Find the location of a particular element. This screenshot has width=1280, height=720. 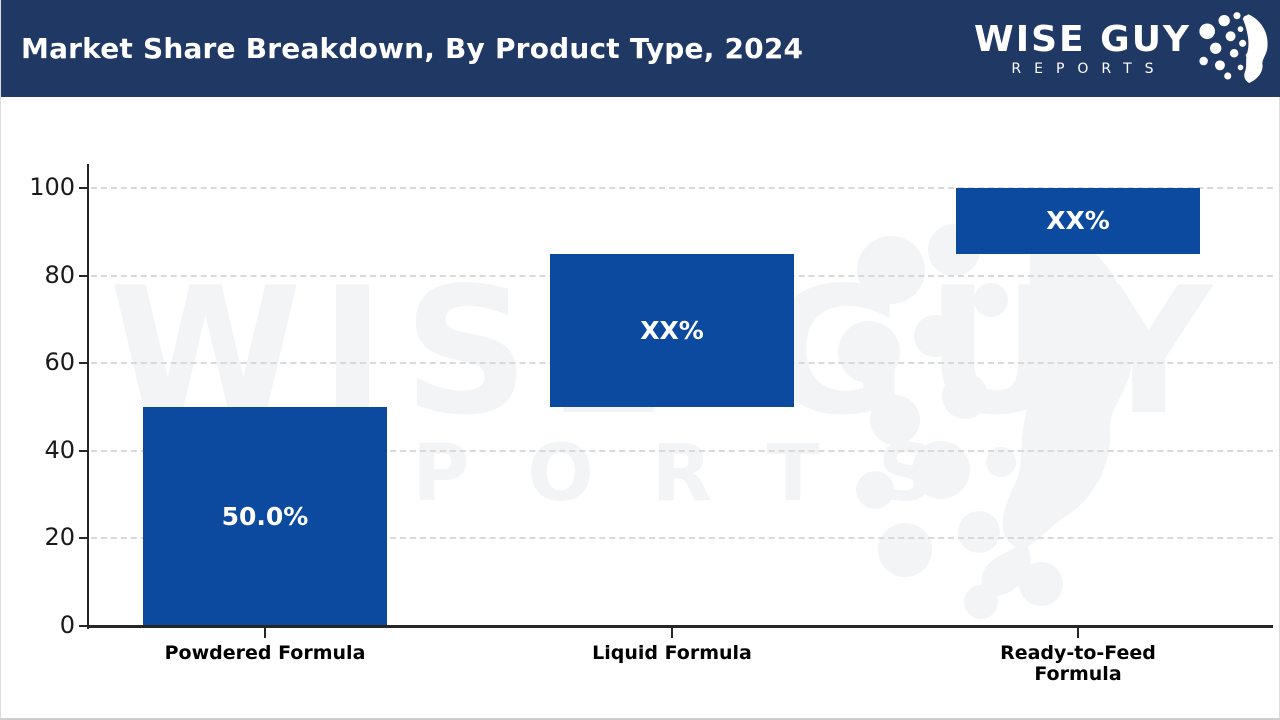

x-label-line: Ready-to-Feed is located at coordinates (1078, 653).